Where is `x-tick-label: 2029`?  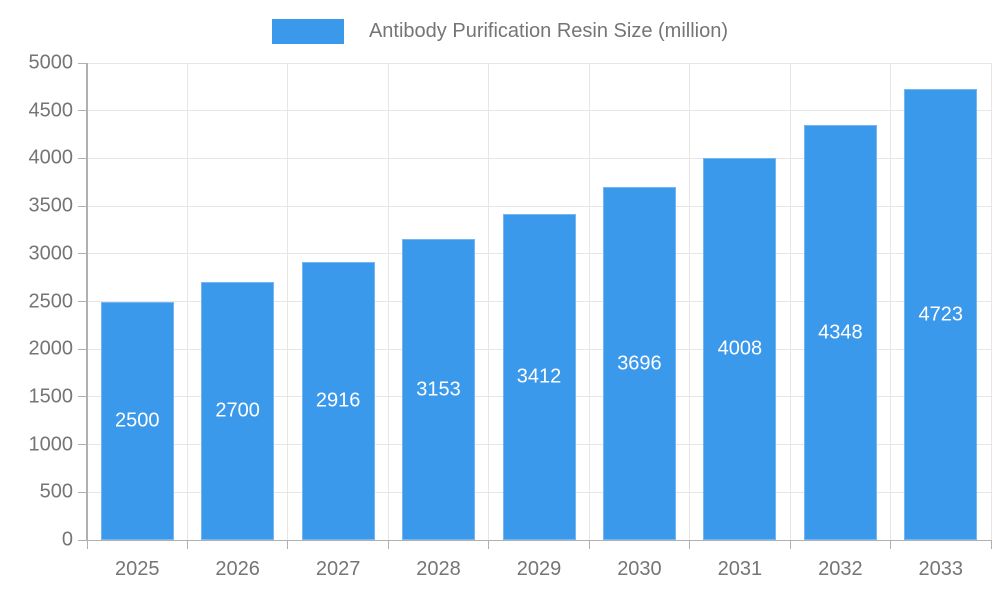 x-tick-label: 2029 is located at coordinates (539, 569).